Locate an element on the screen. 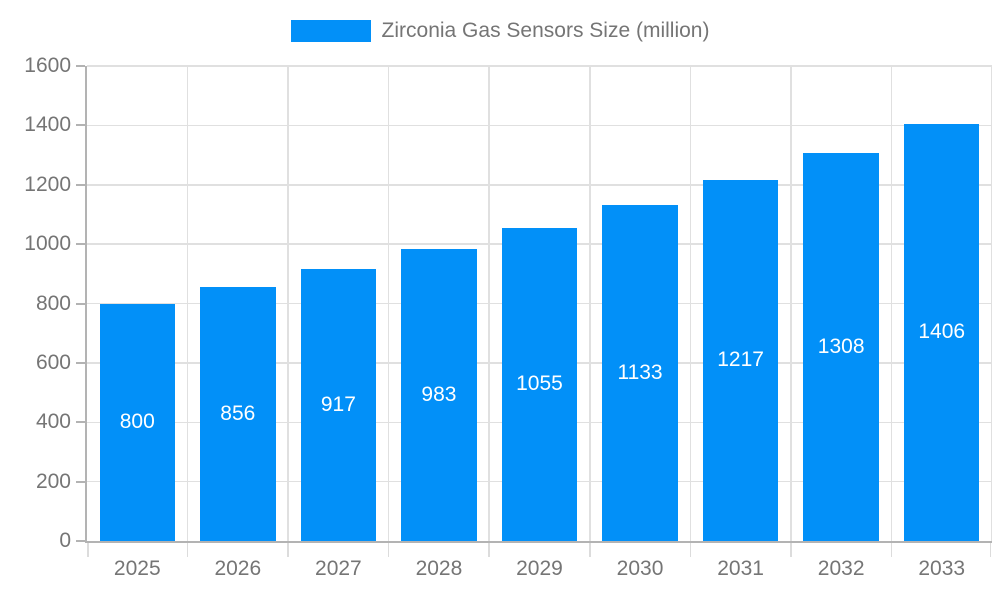  bar-value-label: 1133 is located at coordinates (640, 372).